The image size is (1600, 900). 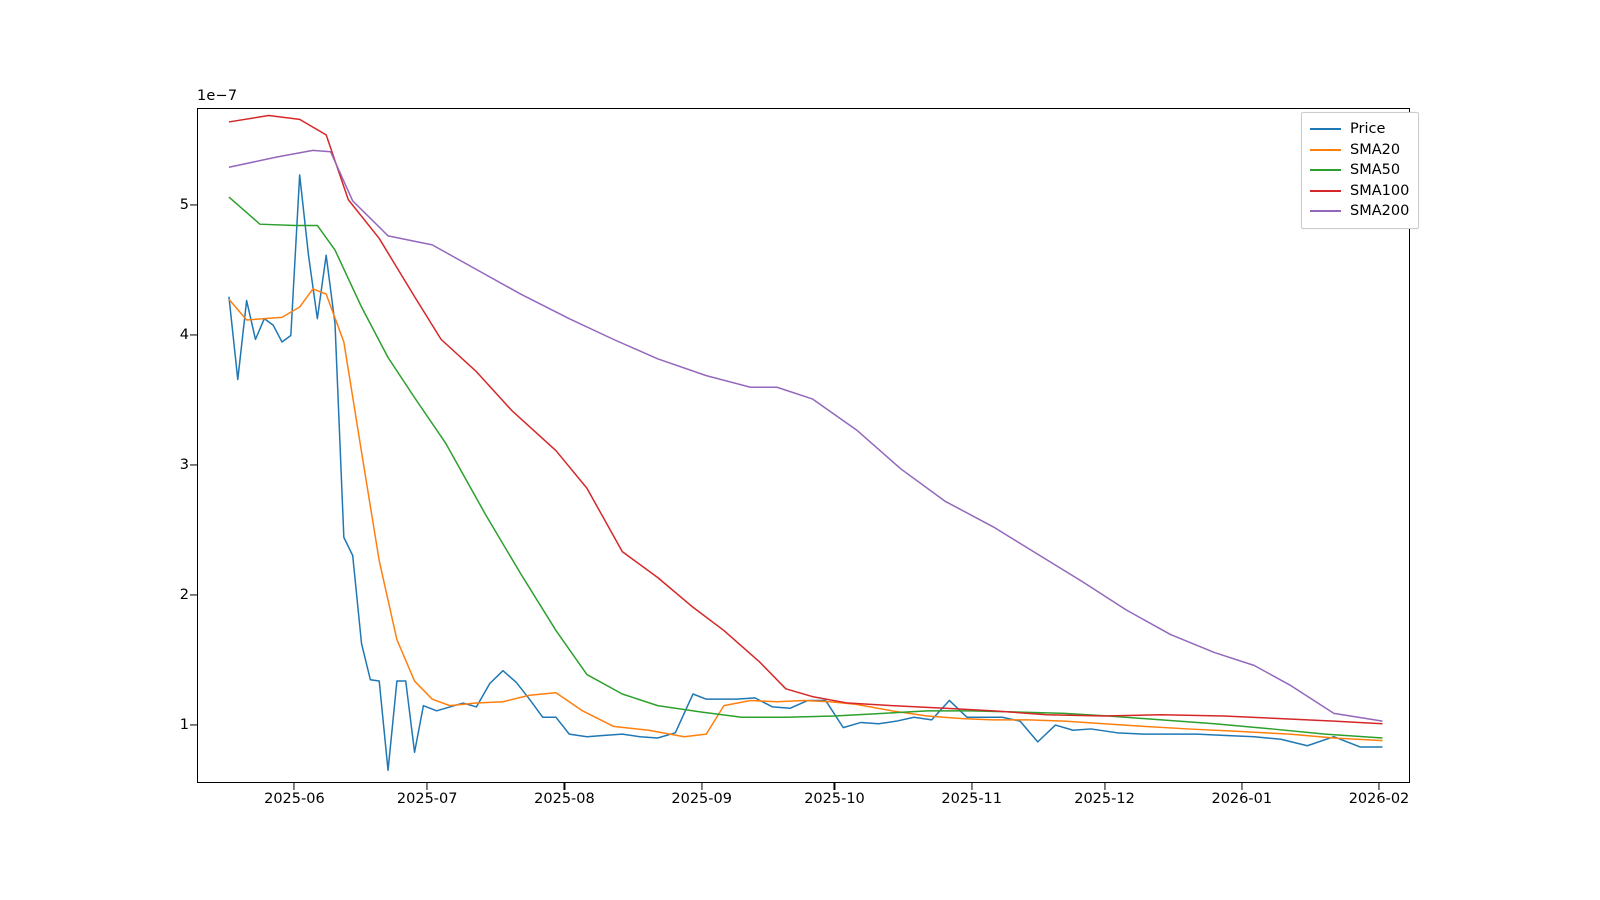 What do you see at coordinates (1104, 799) in the screenshot?
I see `x-tick-label: 2025-12` at bounding box center [1104, 799].